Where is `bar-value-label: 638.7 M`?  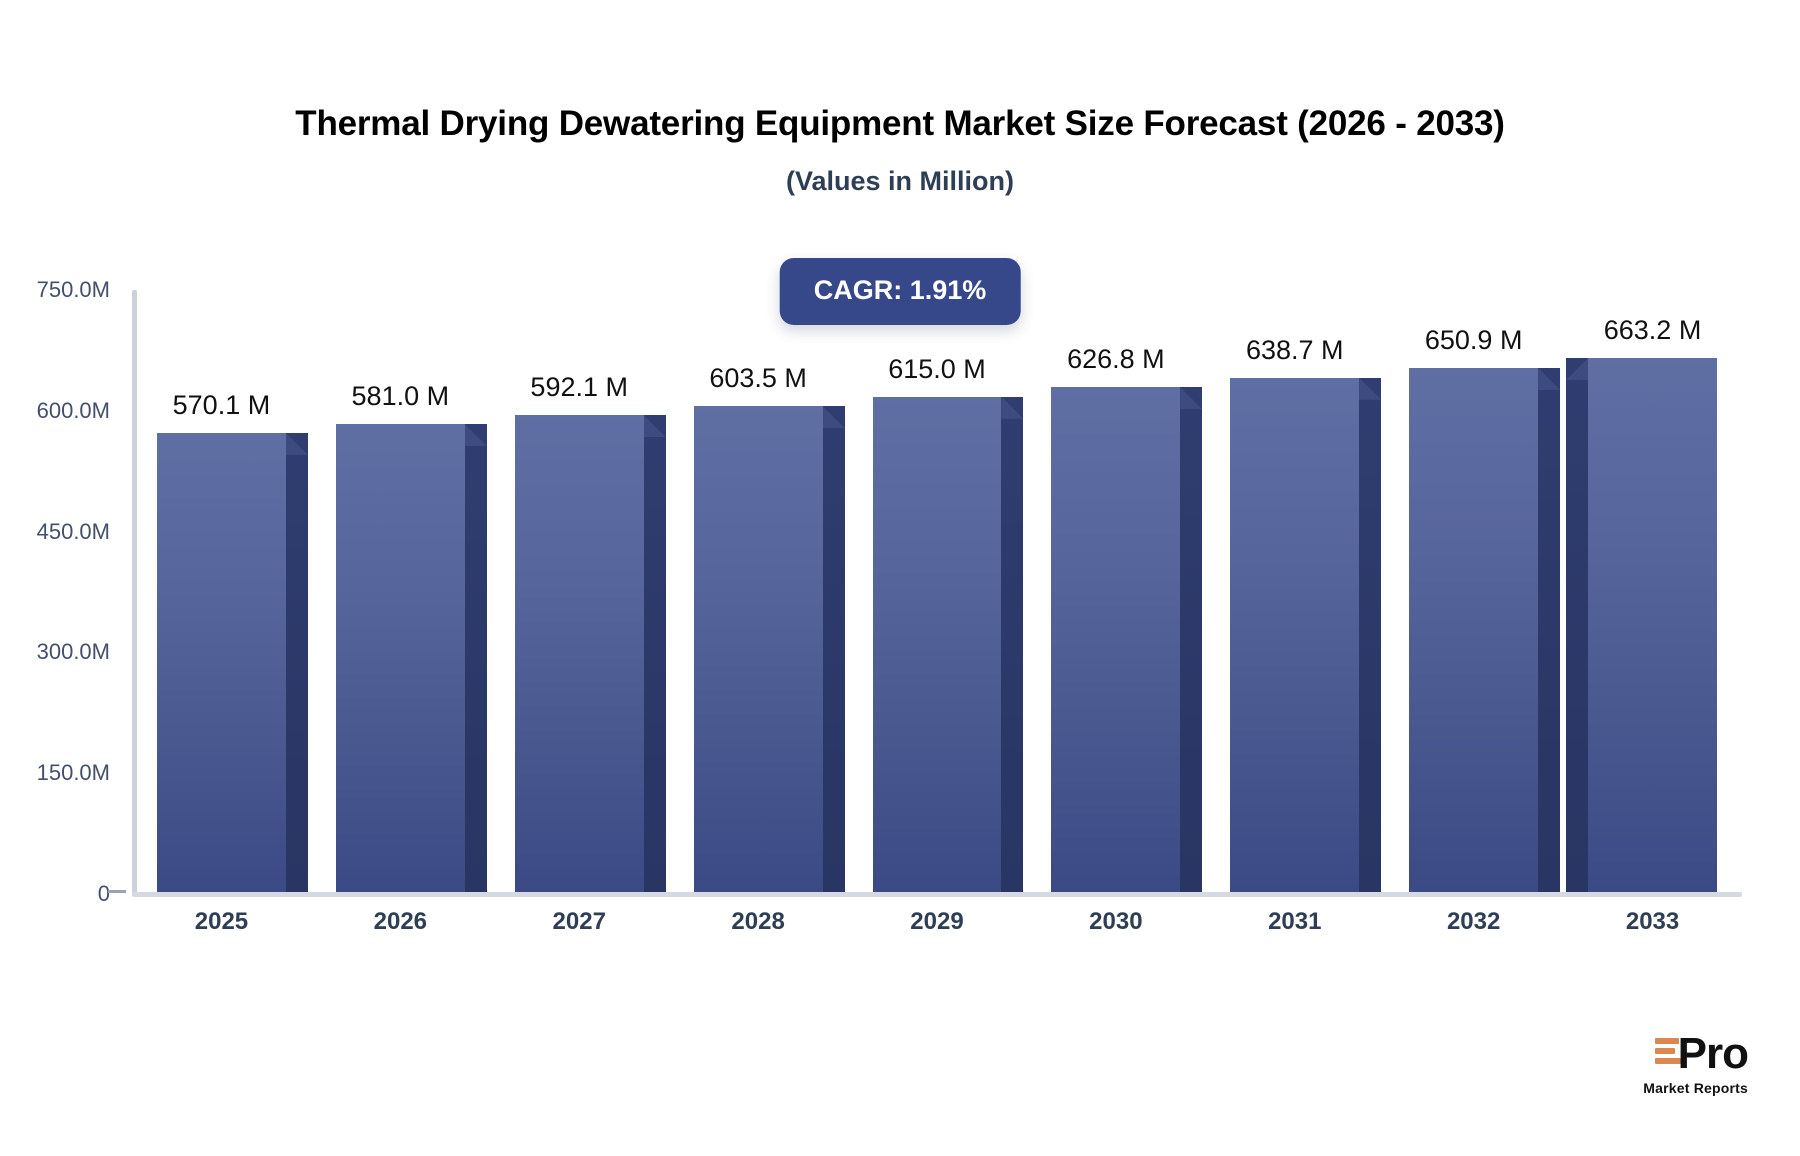 bar-value-label: 638.7 M is located at coordinates (1294, 349).